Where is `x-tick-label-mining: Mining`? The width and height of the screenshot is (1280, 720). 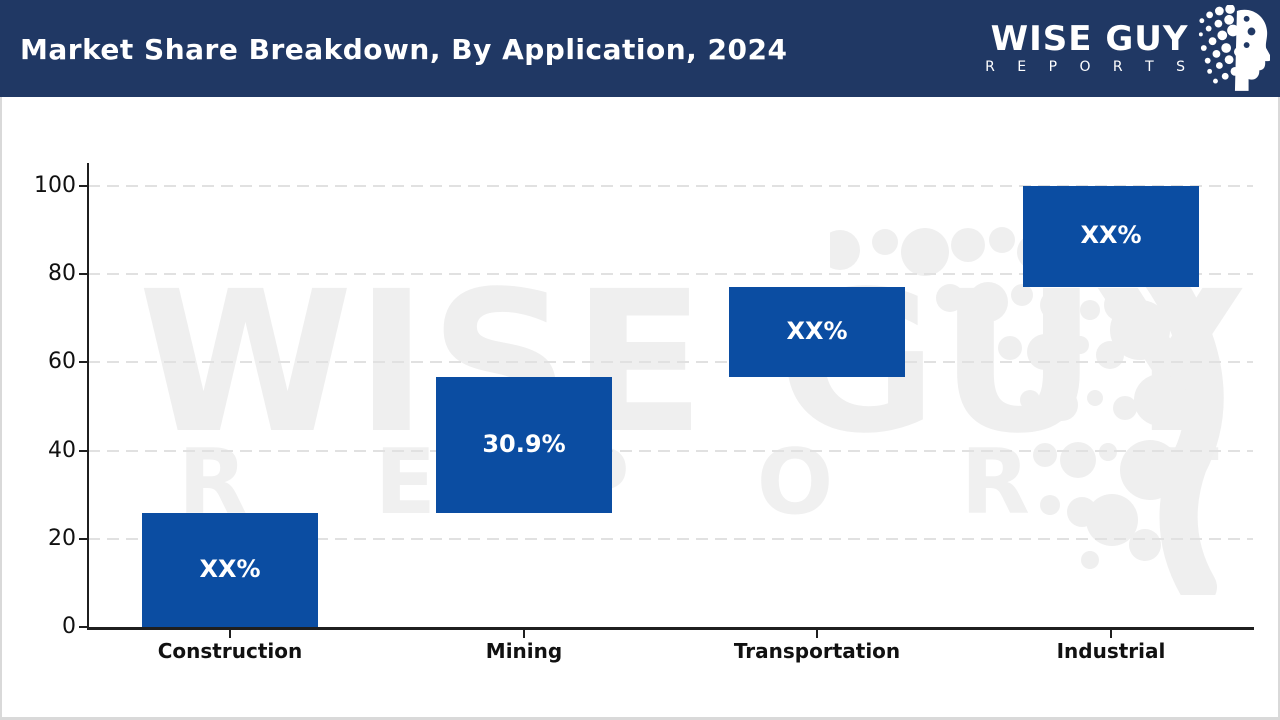 x-tick-label-mining: Mining is located at coordinates (524, 651).